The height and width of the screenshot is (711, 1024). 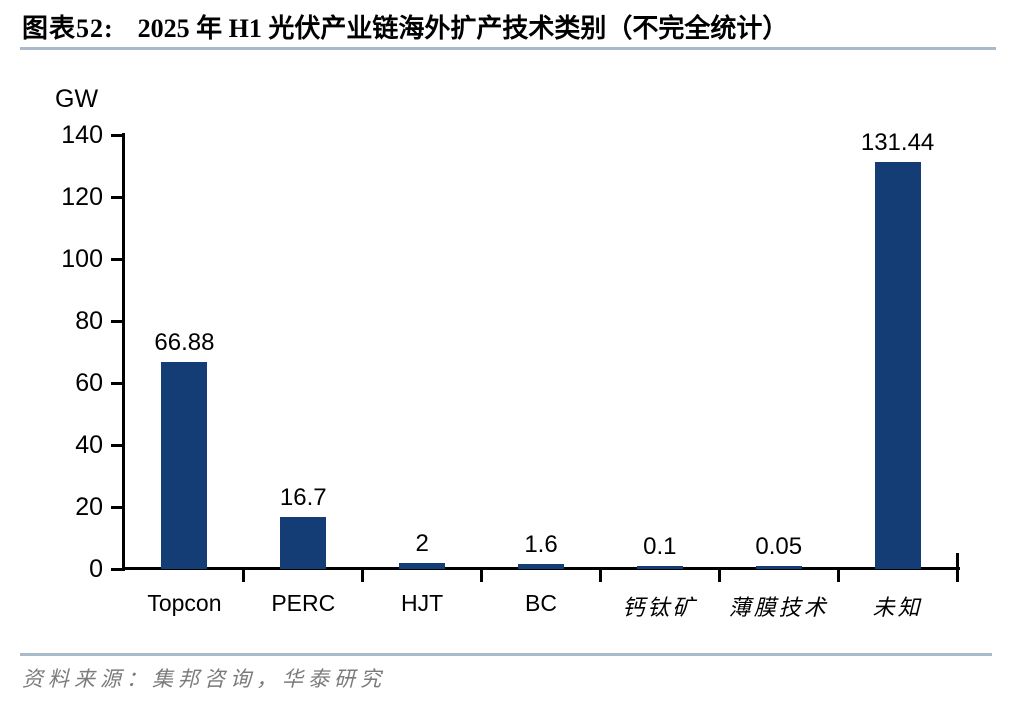 What do you see at coordinates (506, 654) in the screenshot?
I see `source-divider-line` at bounding box center [506, 654].